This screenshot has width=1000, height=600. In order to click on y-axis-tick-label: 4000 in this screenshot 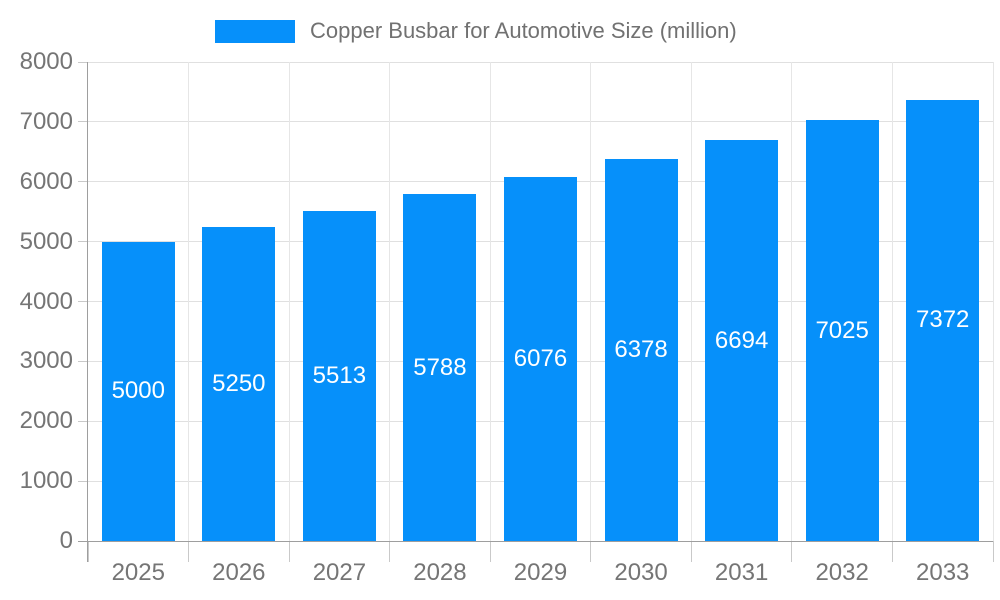, I will do `click(46, 301)`.